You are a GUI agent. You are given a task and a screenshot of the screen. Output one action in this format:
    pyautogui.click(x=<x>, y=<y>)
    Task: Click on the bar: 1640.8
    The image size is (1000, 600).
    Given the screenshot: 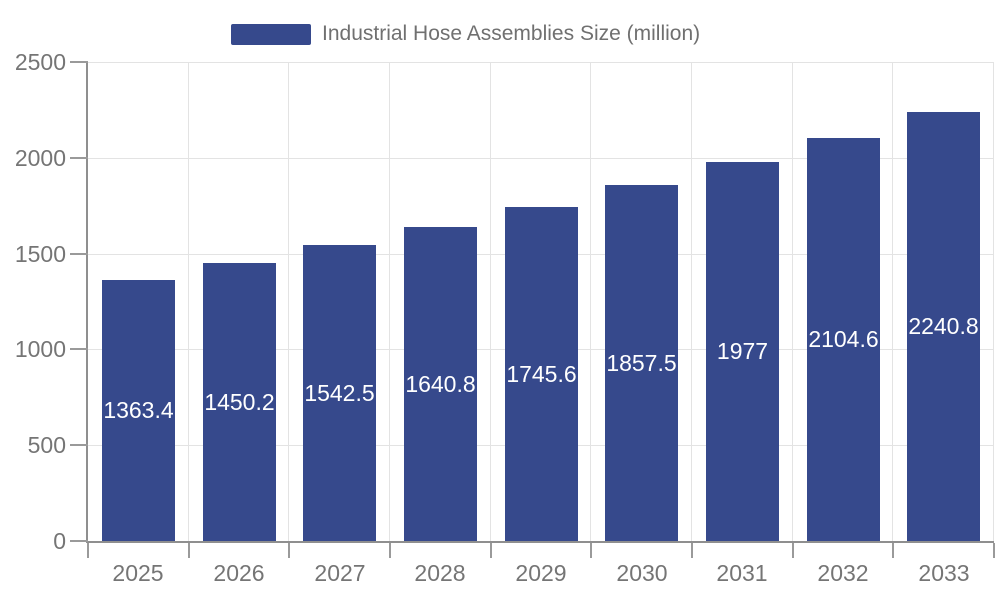 What is the action you would take?
    pyautogui.click(x=440, y=384)
    